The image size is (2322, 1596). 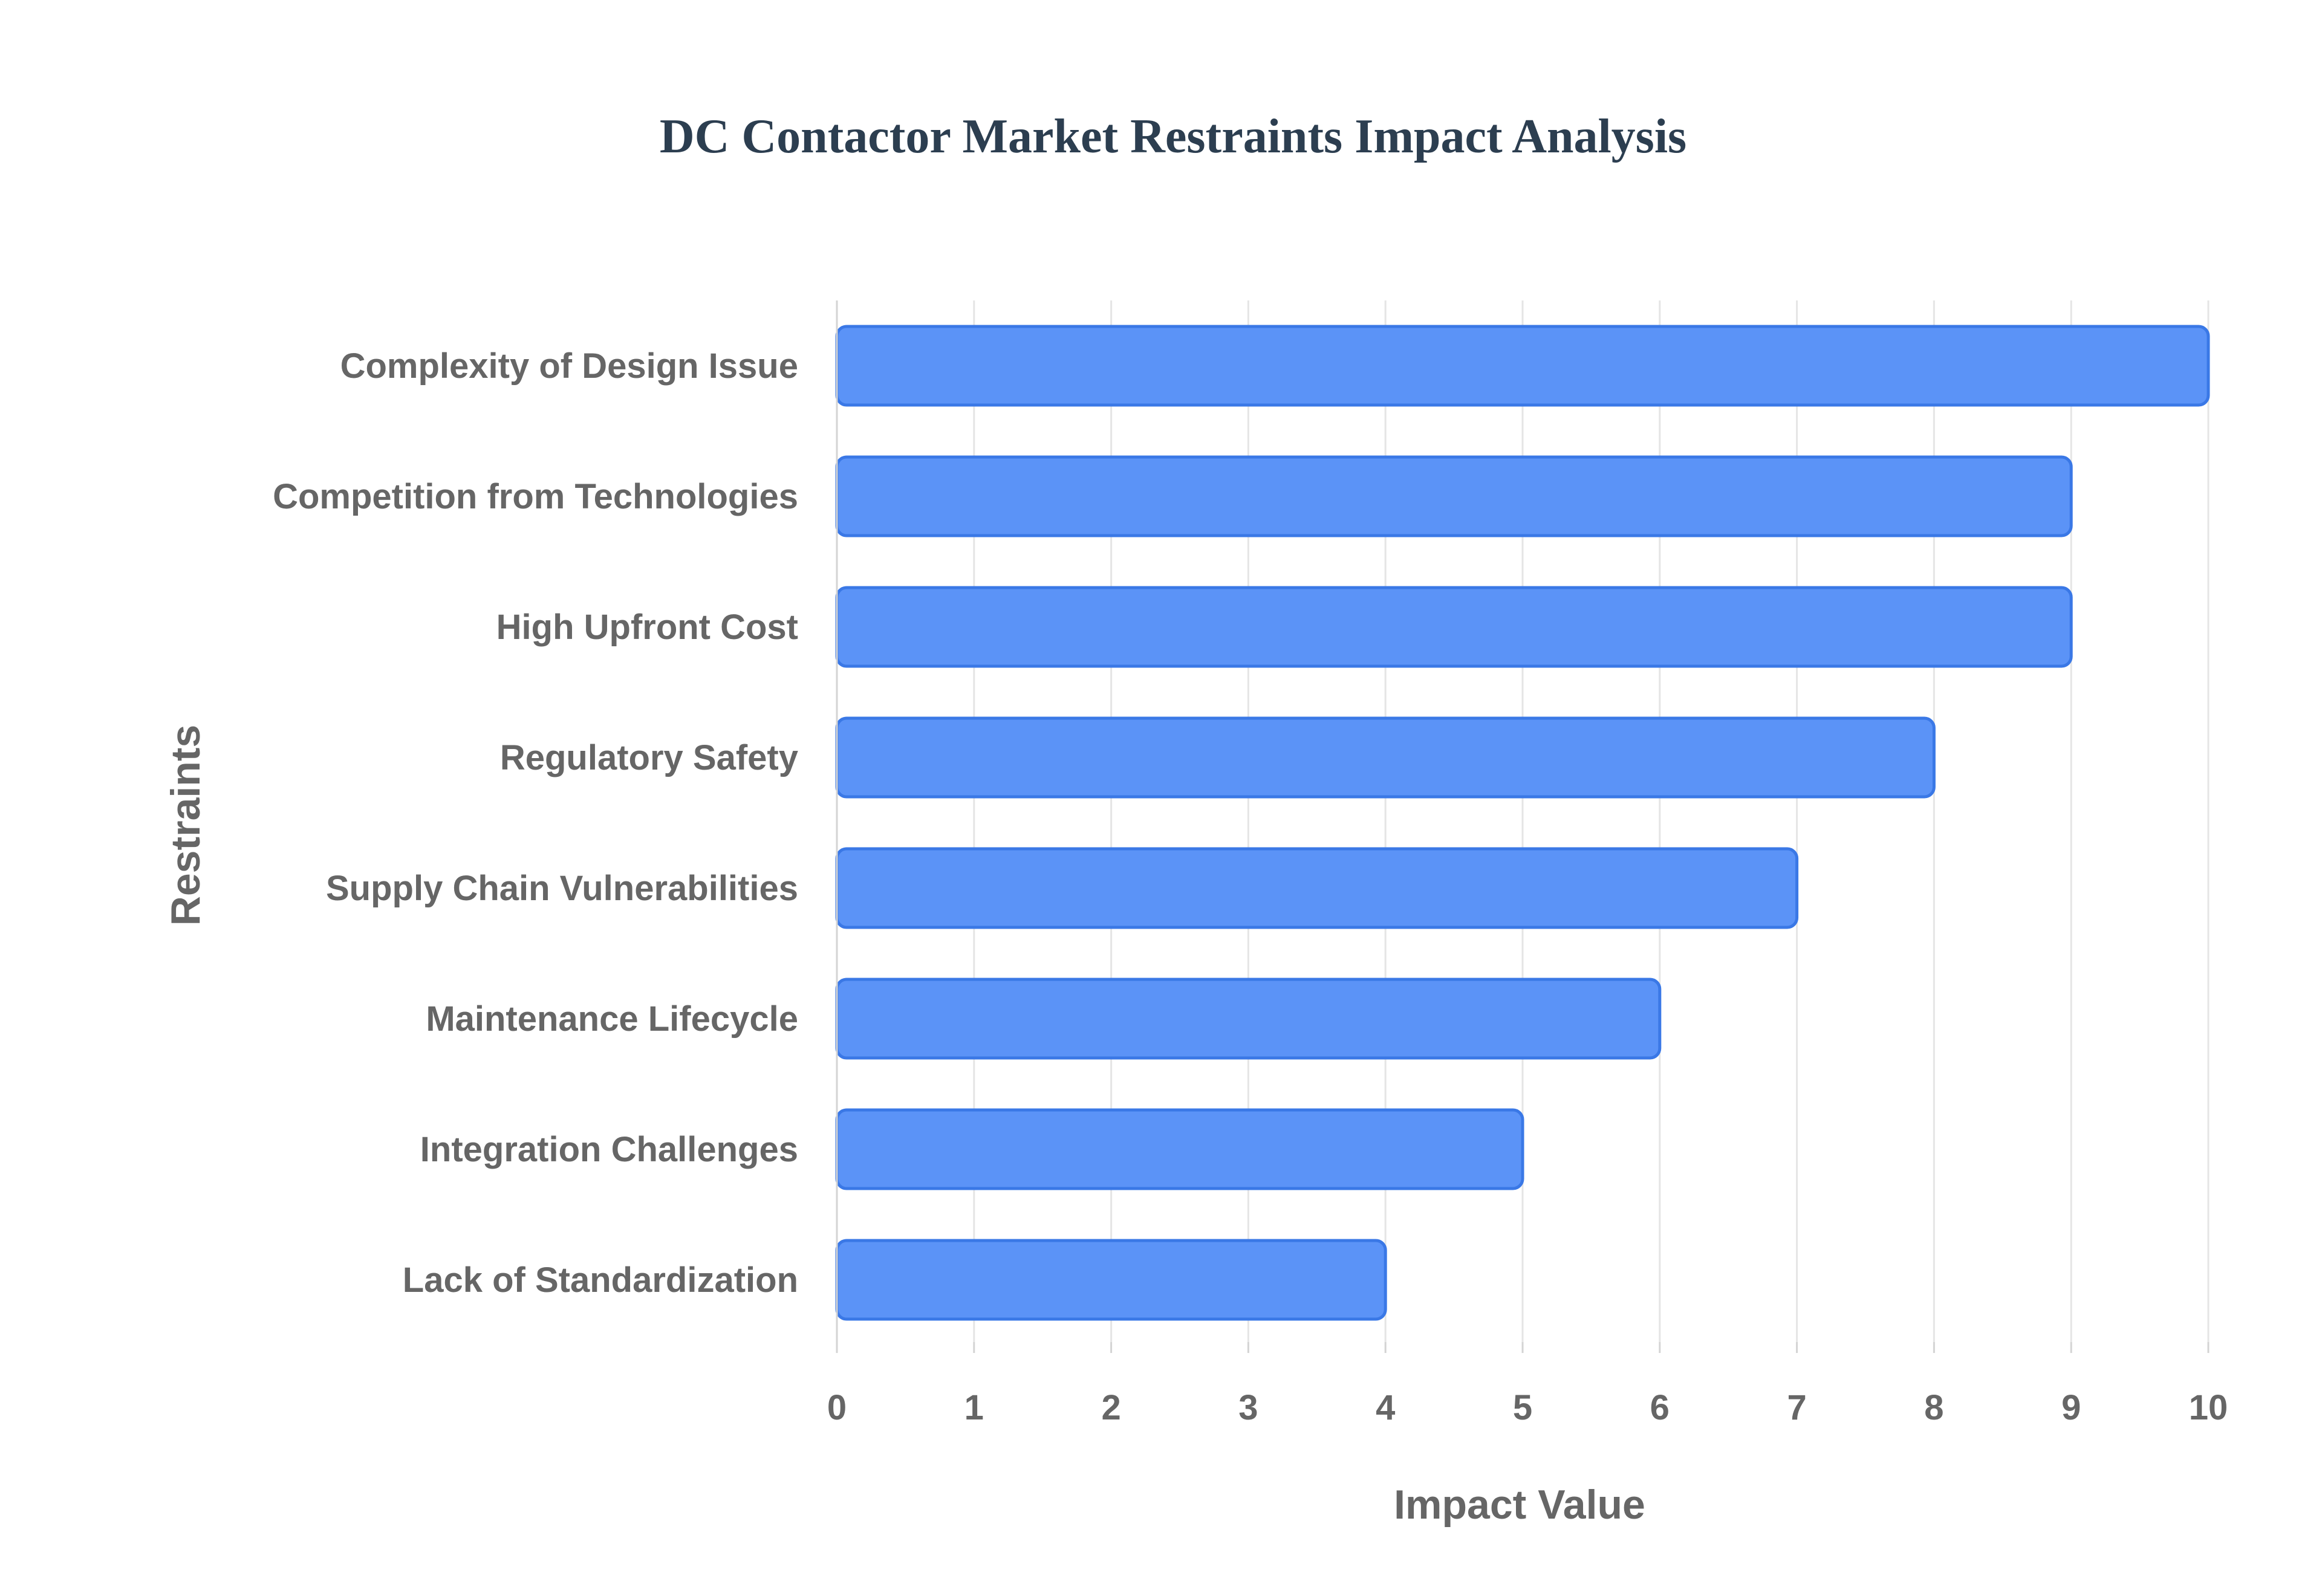 I want to click on x-tick-label: 4, so click(x=1385, y=1407).